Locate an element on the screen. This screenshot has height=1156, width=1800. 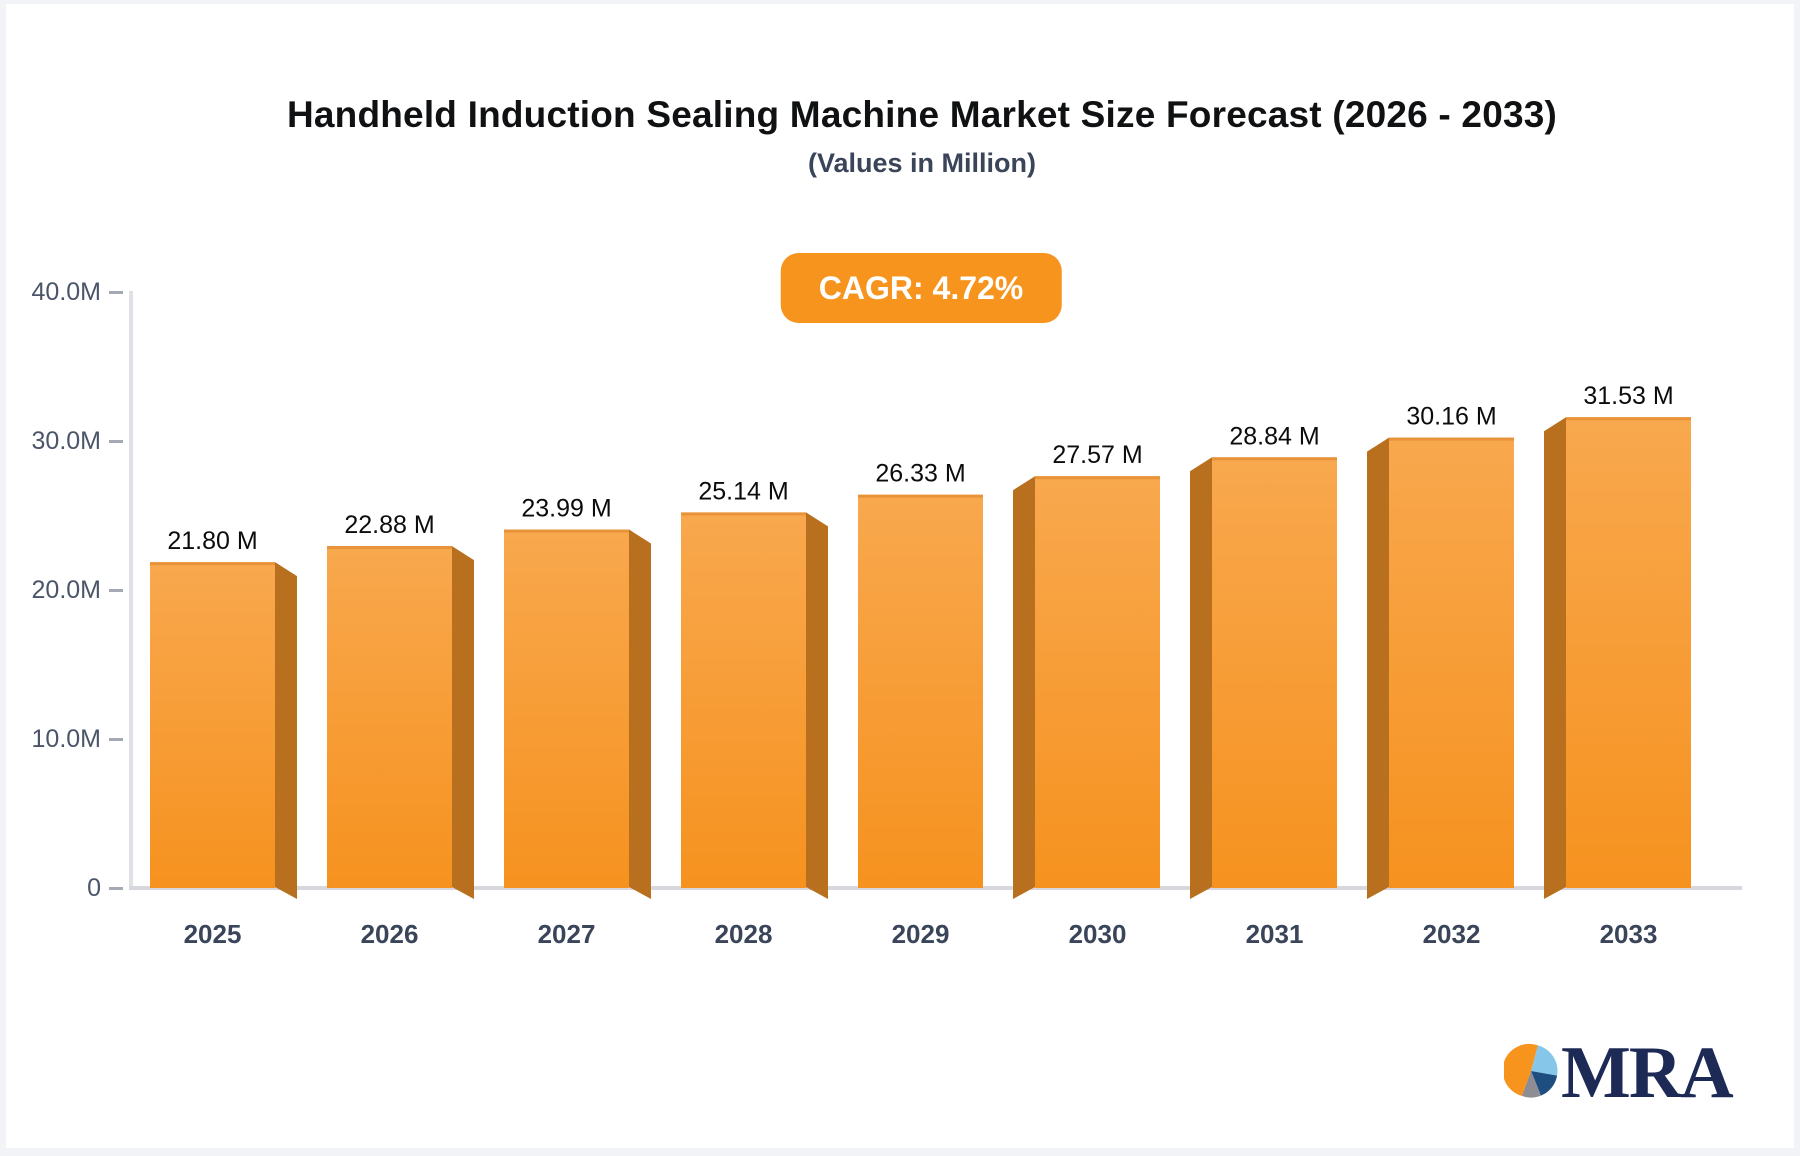
mra-logo-text: MRA is located at coordinates (1647, 1073).